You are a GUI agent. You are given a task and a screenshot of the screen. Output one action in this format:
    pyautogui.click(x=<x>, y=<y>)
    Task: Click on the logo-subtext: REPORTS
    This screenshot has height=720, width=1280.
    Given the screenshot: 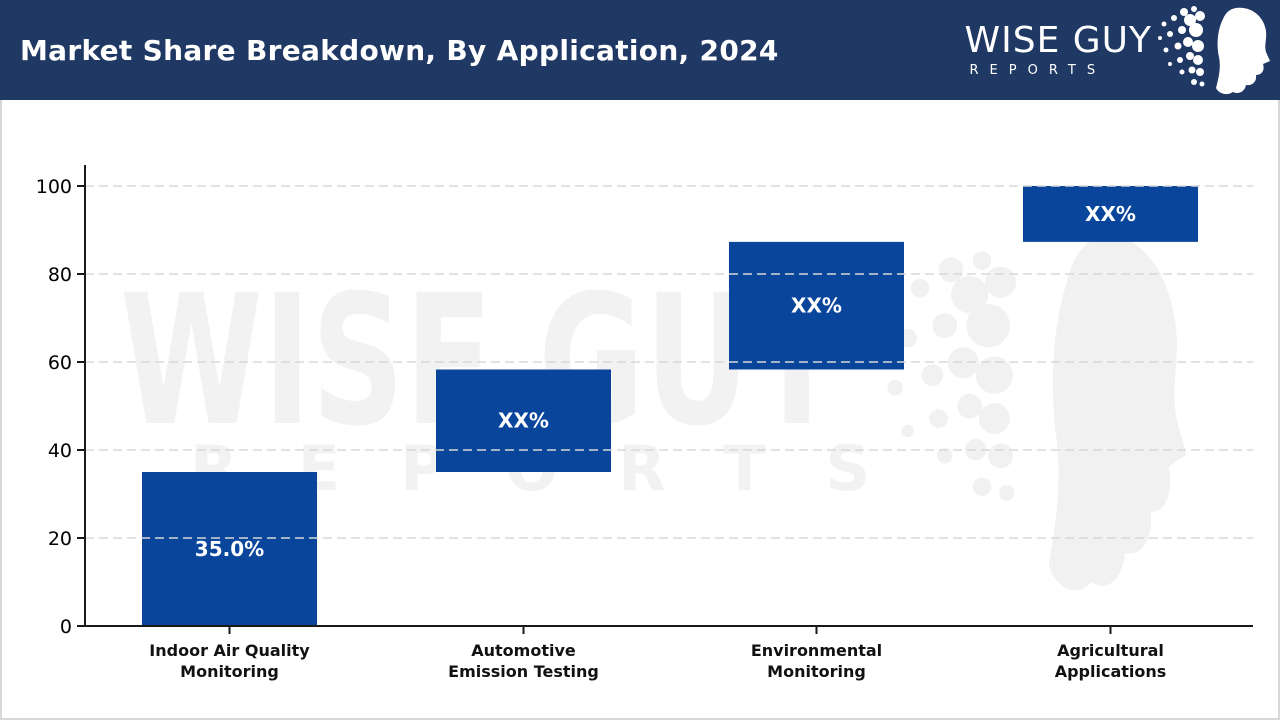 What is the action you would take?
    pyautogui.click(x=1038, y=70)
    